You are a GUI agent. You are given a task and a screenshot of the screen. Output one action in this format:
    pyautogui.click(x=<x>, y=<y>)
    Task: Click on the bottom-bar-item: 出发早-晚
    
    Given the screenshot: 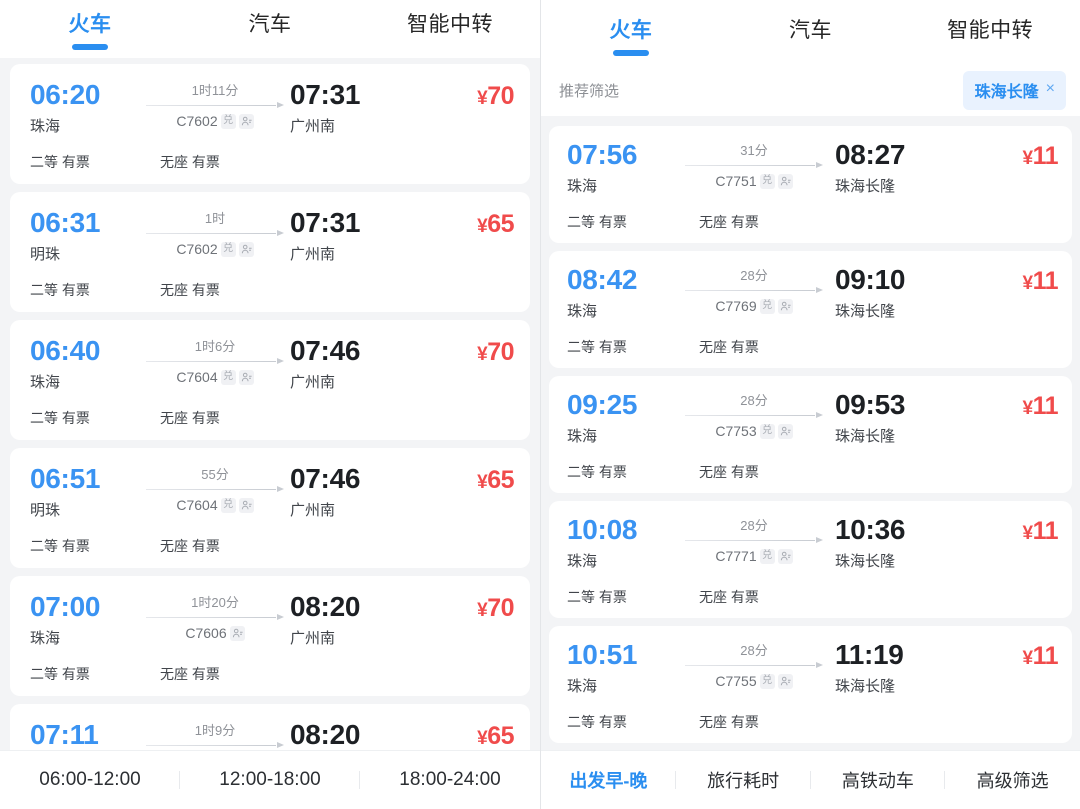 What is the action you would take?
    pyautogui.click(x=608, y=780)
    